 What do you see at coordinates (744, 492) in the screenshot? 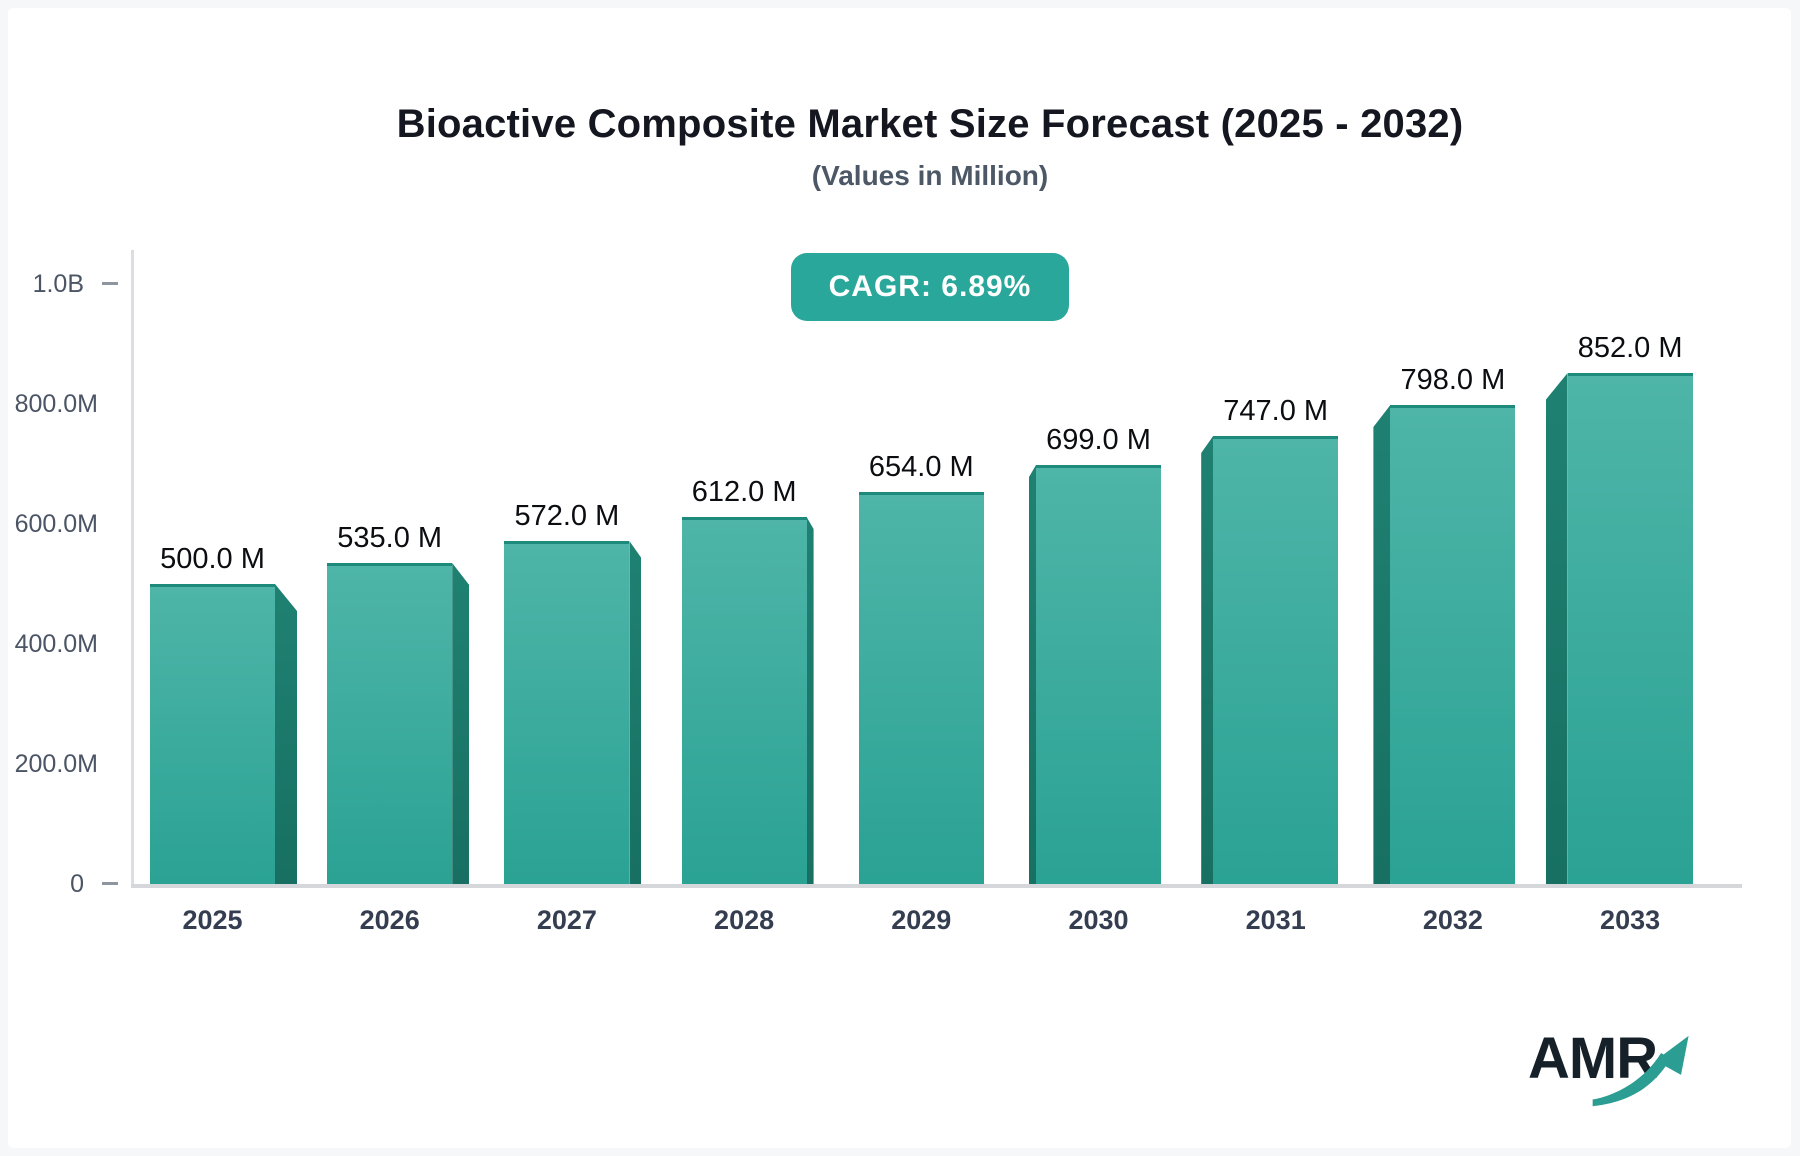
I see `bar-value-label: 612.0 M` at bounding box center [744, 492].